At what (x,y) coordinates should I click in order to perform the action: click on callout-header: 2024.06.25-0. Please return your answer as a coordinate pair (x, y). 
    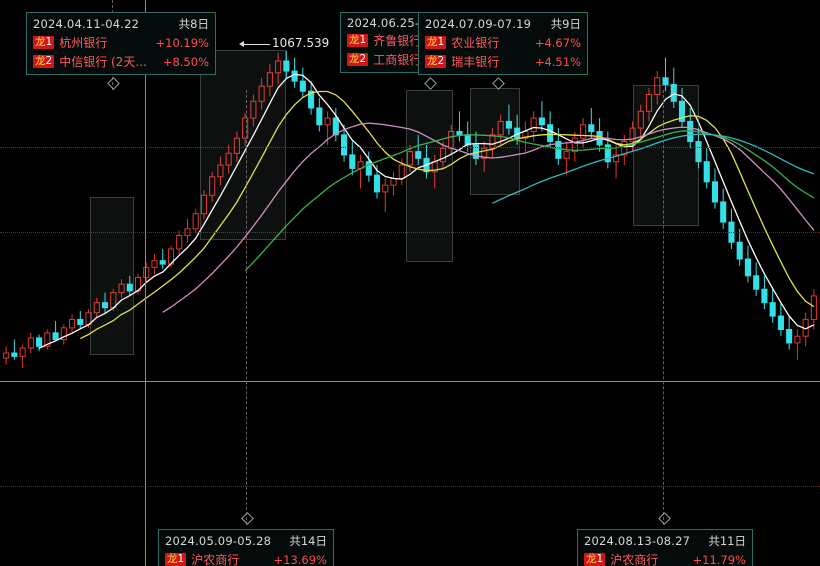
    Looking at the image, I should click on (400, 23).